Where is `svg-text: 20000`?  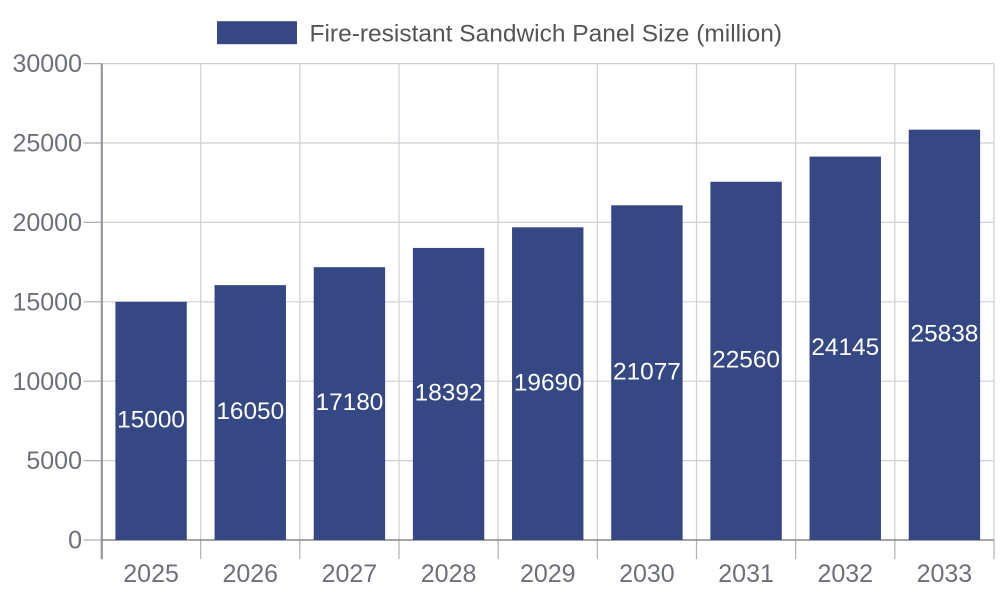
svg-text: 20000 is located at coordinates (47, 223).